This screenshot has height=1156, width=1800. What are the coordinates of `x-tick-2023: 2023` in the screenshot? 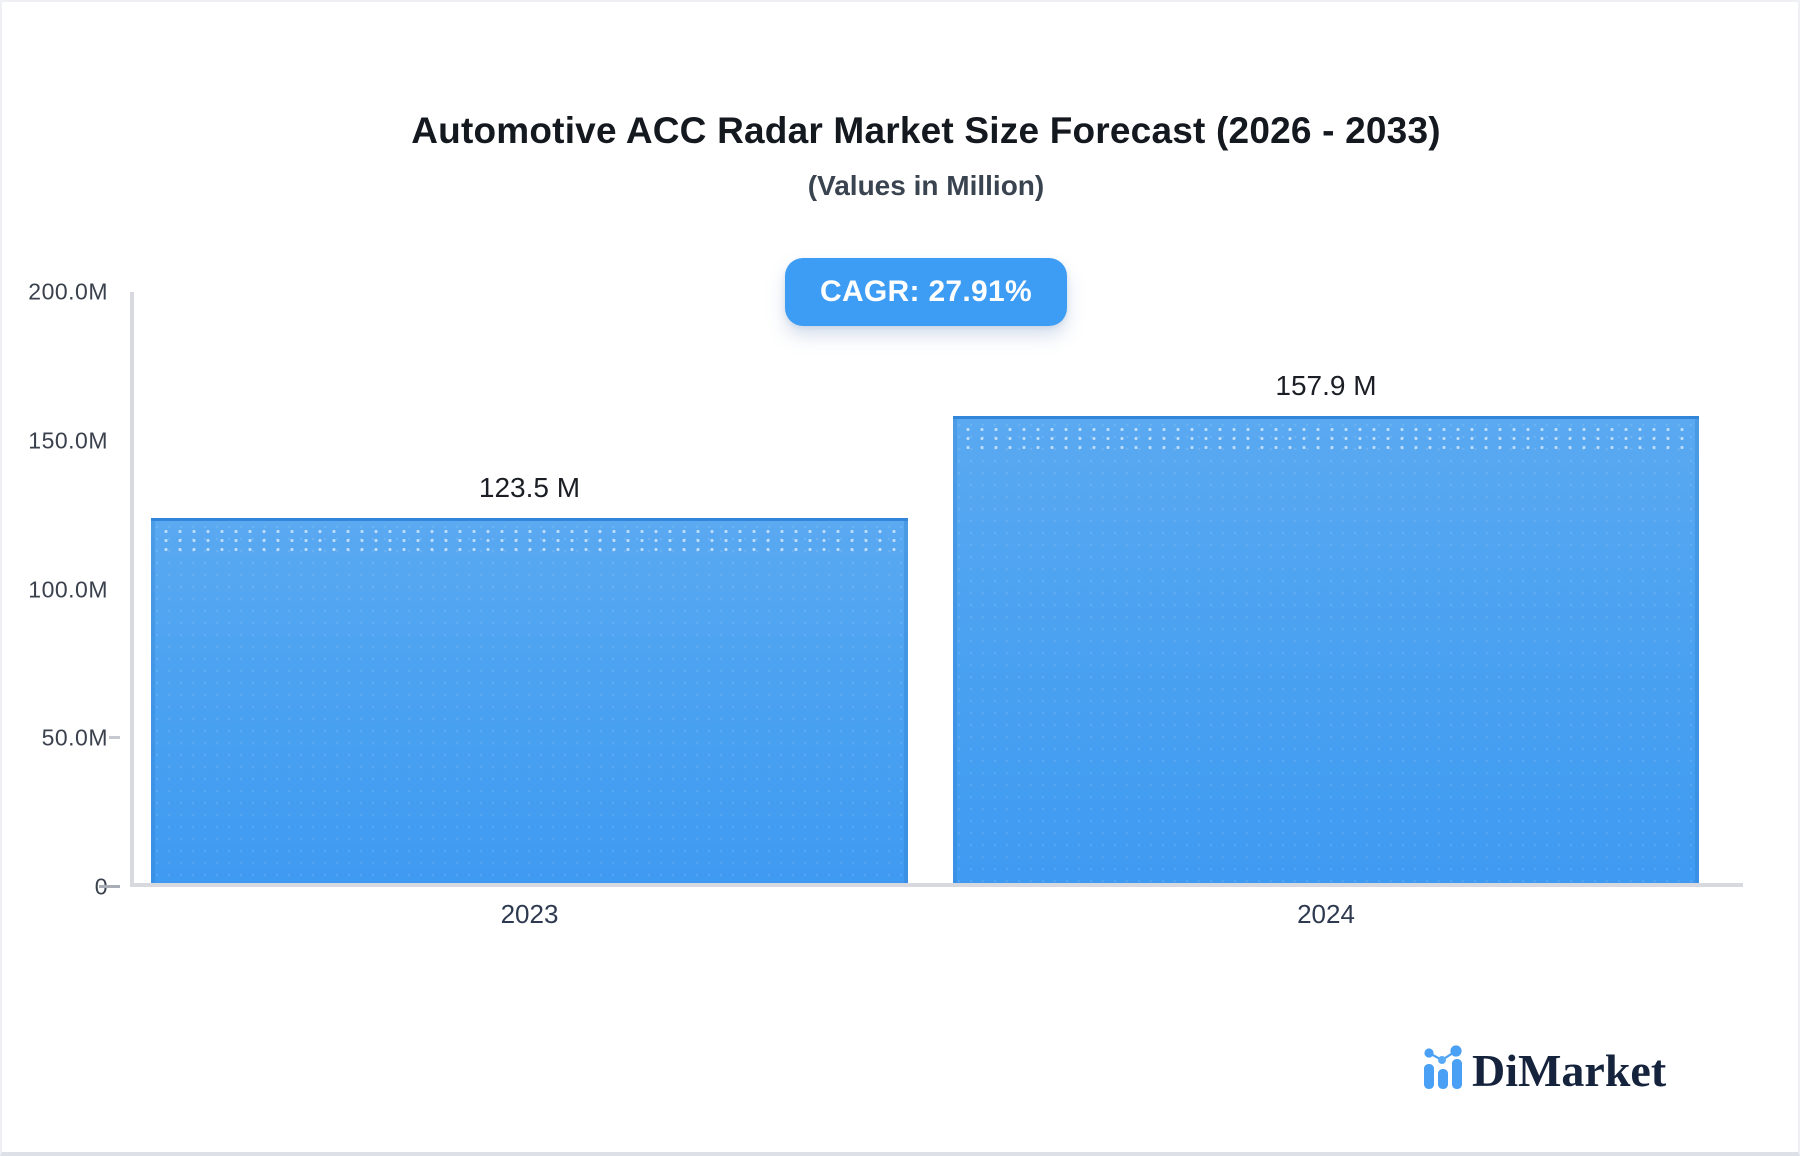 It's located at (529, 914).